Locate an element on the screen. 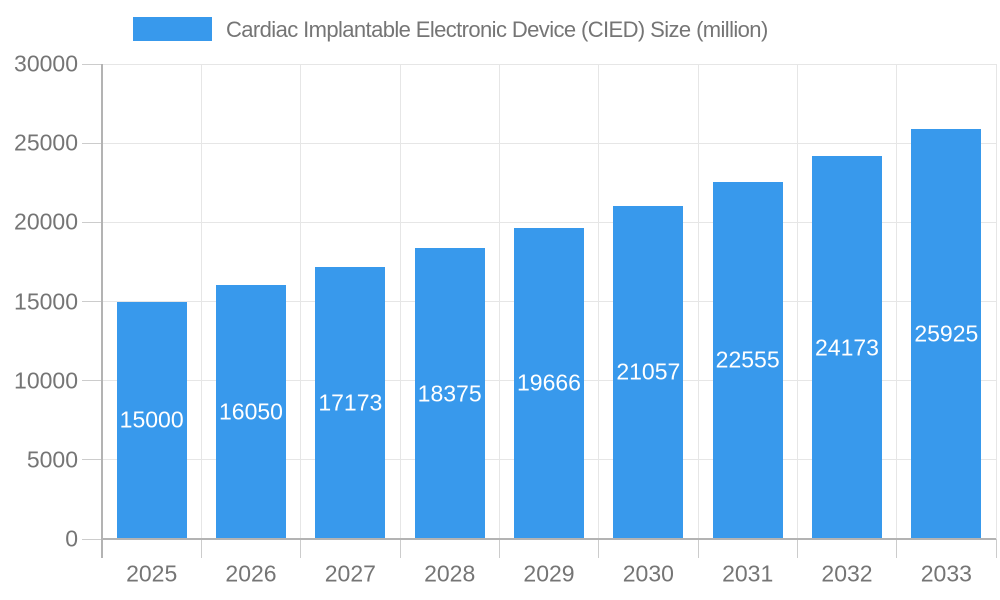 Image resolution: width=1000 pixels, height=600 pixels. bar-value-label: 24173 is located at coordinates (847, 347).